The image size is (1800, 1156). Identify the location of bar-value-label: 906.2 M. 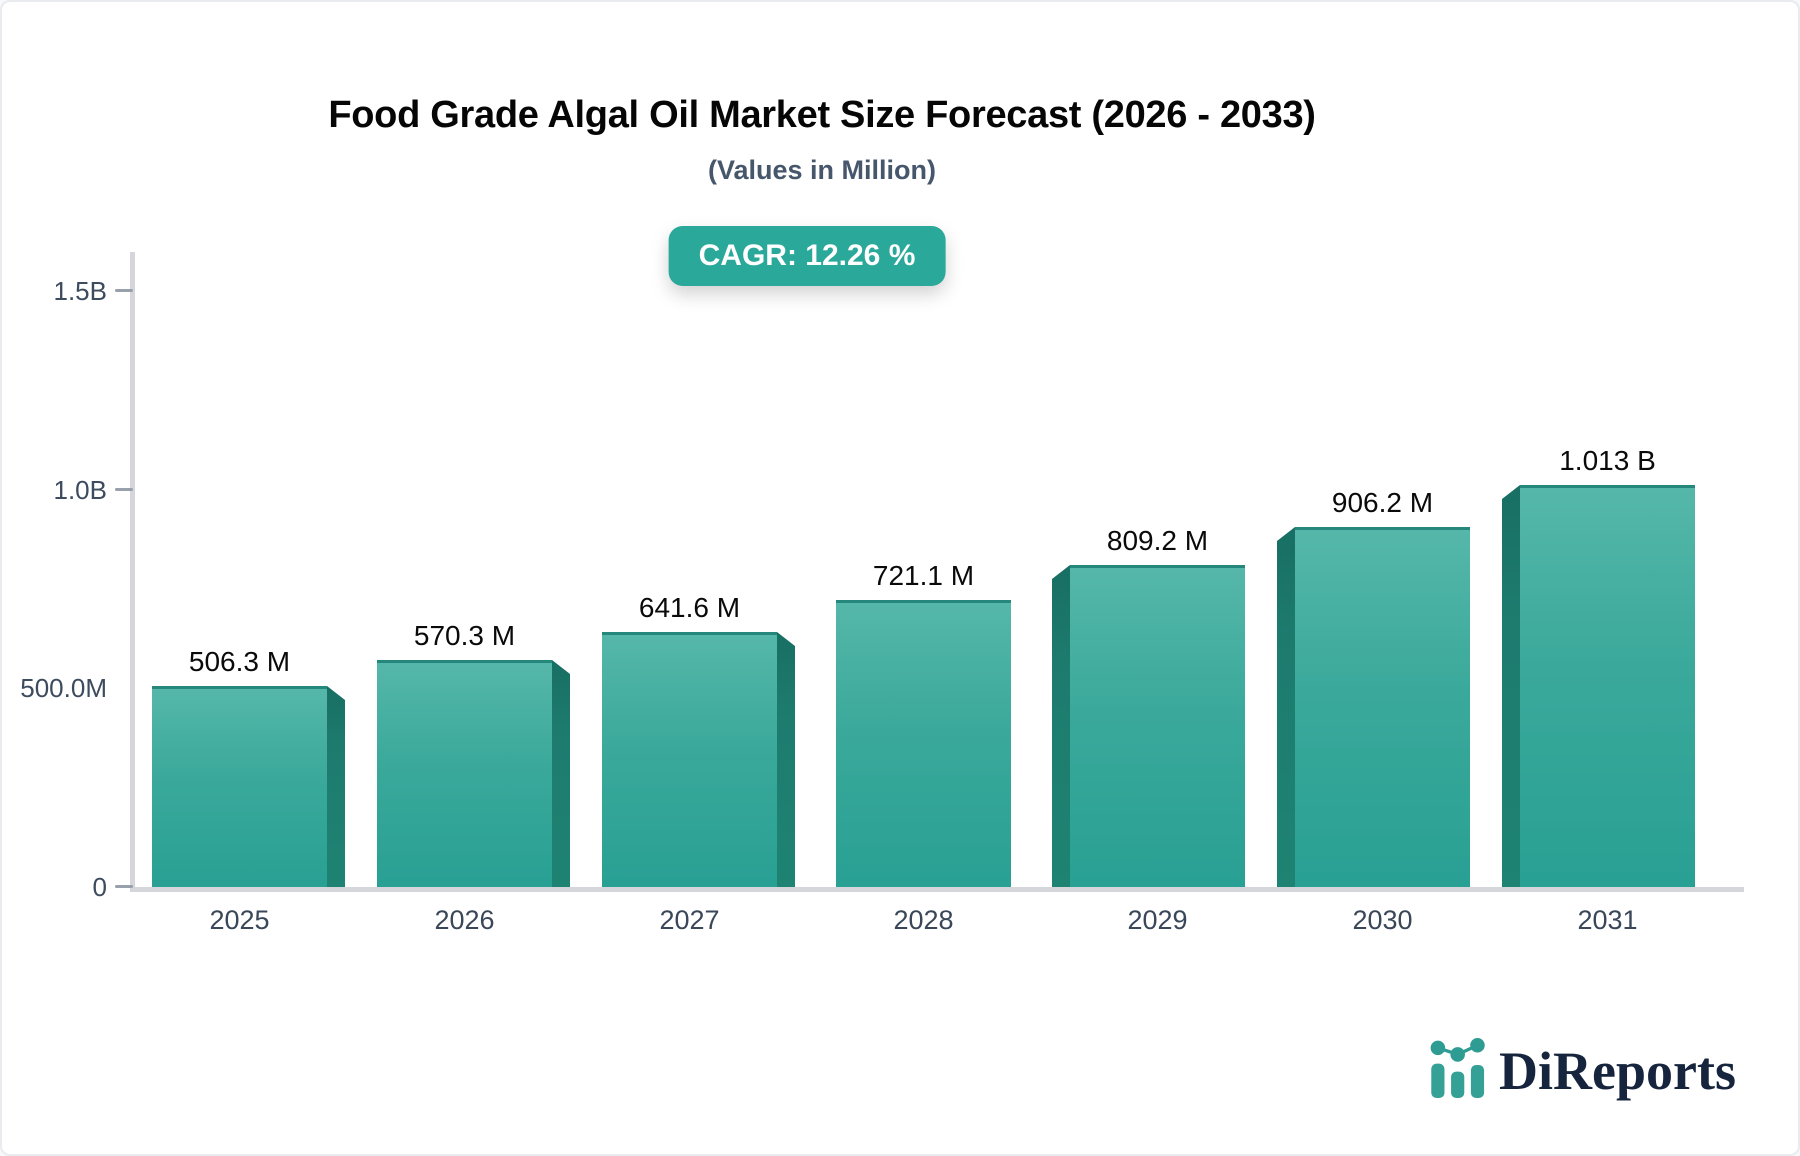
(1382, 502).